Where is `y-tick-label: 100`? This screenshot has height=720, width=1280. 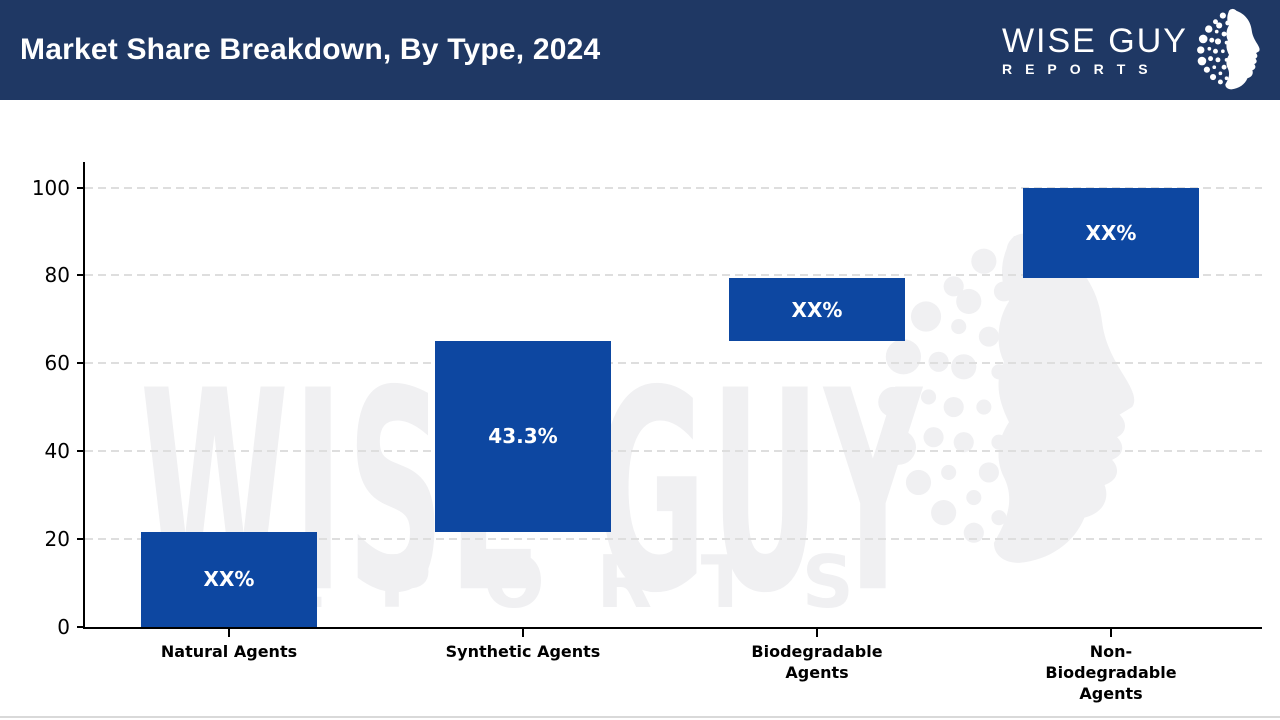
y-tick-label: 100 is located at coordinates (50, 187).